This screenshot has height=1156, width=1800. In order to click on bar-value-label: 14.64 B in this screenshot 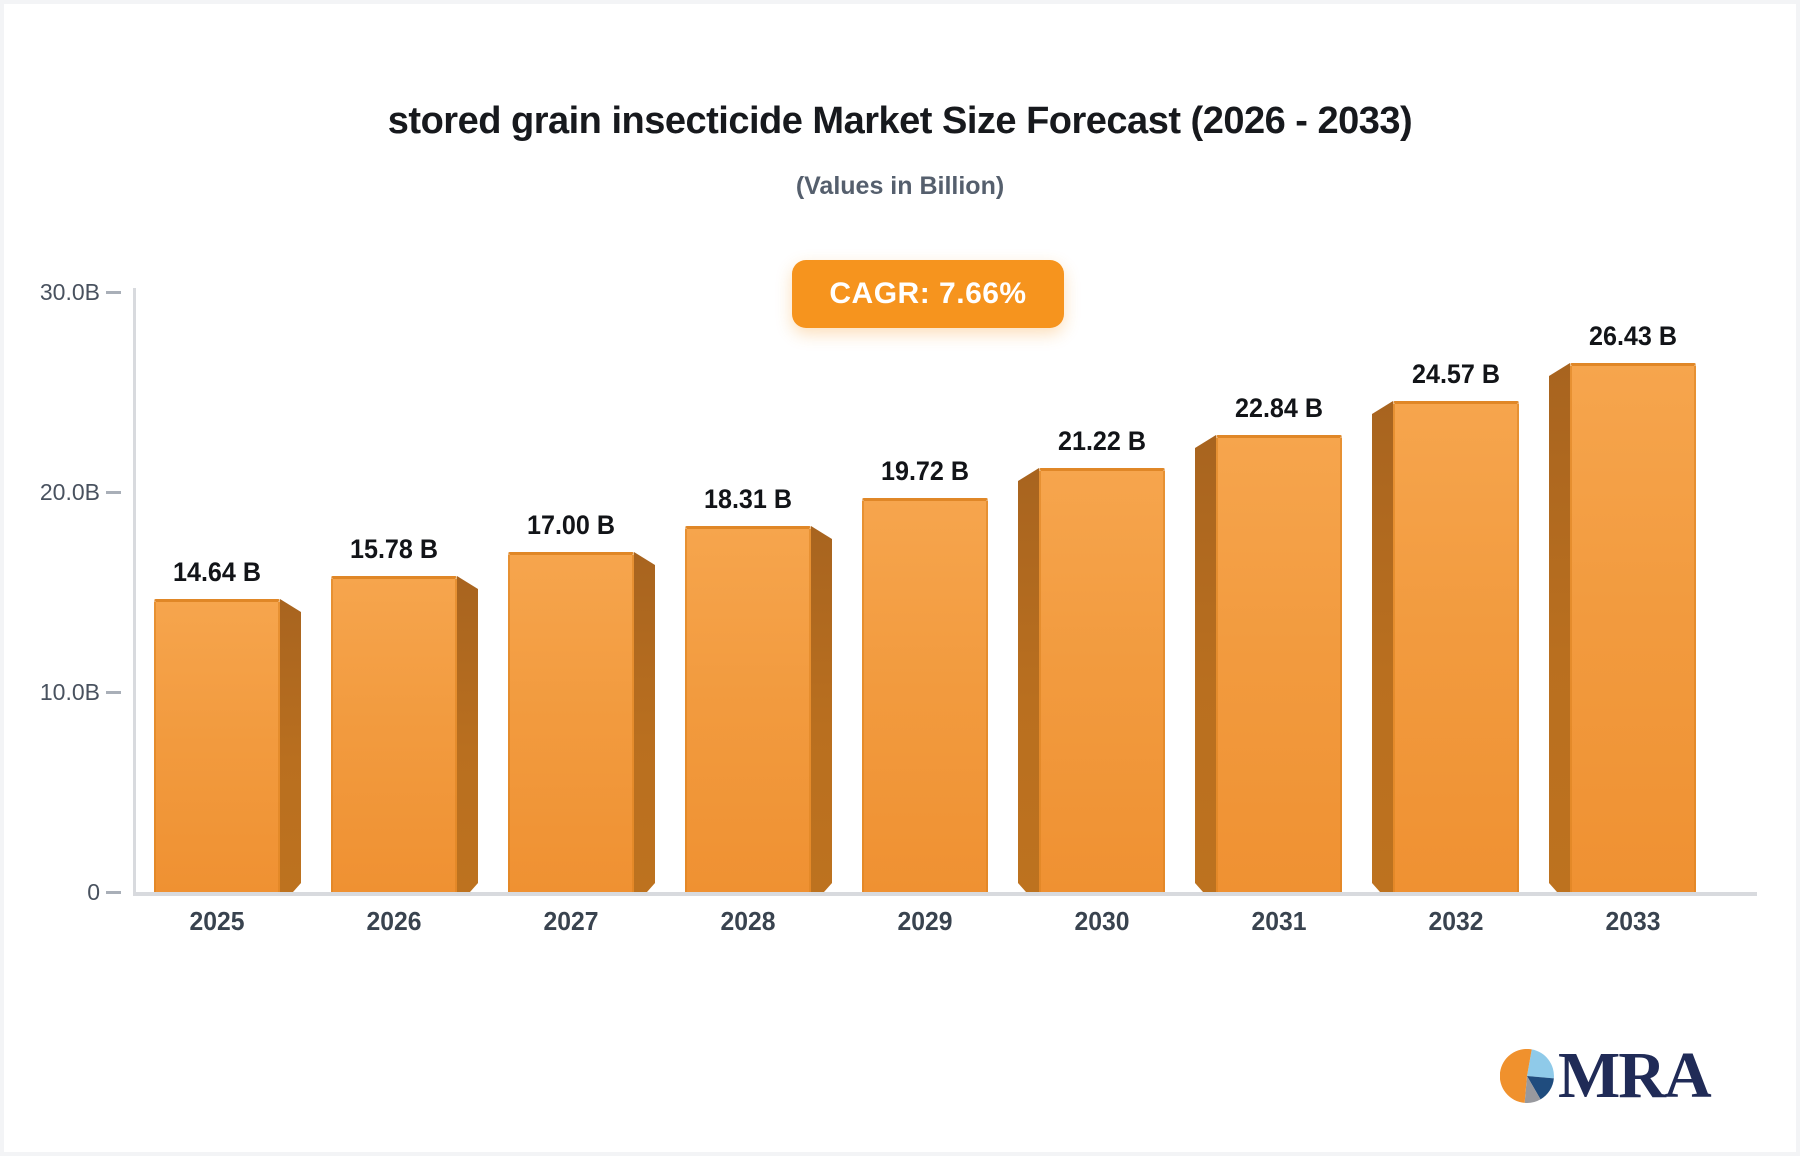, I will do `click(217, 572)`.